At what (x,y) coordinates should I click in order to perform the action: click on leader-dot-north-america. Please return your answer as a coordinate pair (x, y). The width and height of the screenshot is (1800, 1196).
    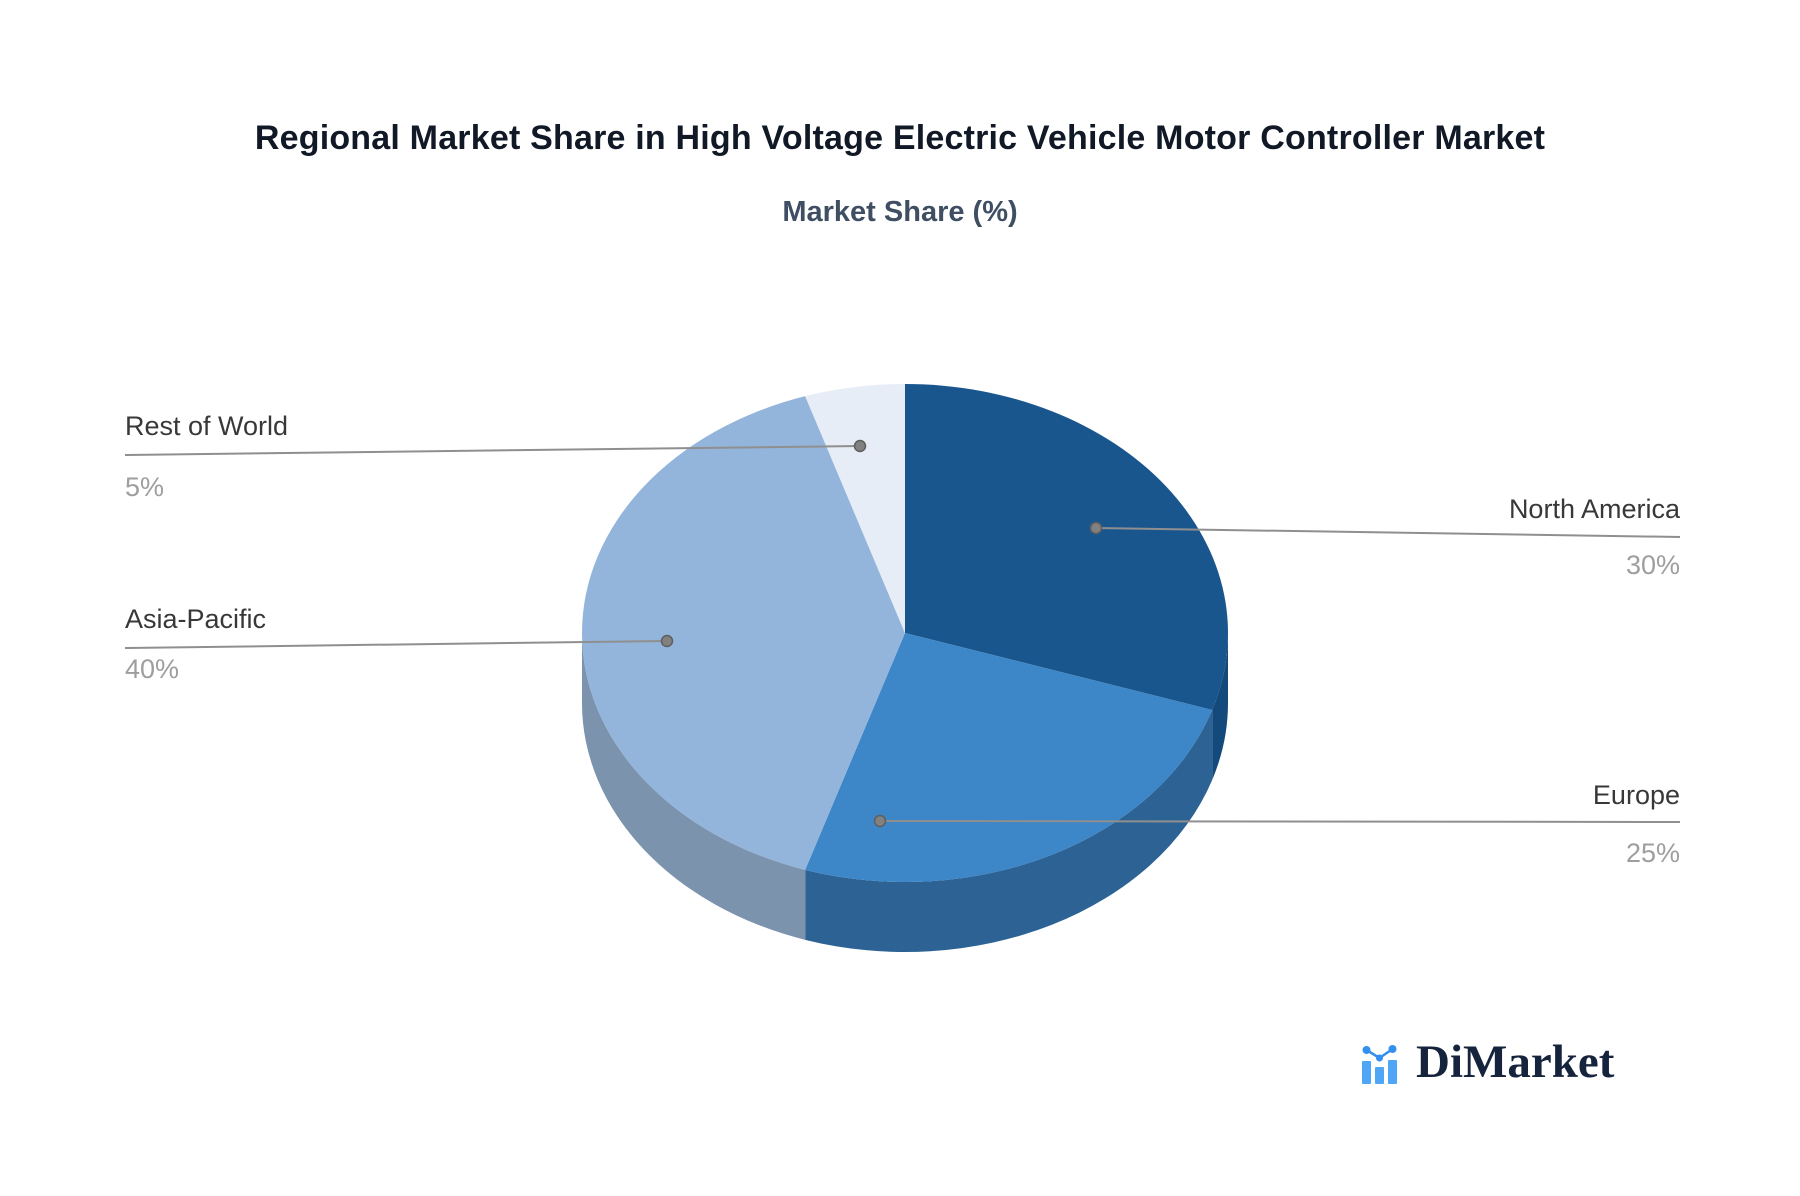
    Looking at the image, I should click on (1096, 528).